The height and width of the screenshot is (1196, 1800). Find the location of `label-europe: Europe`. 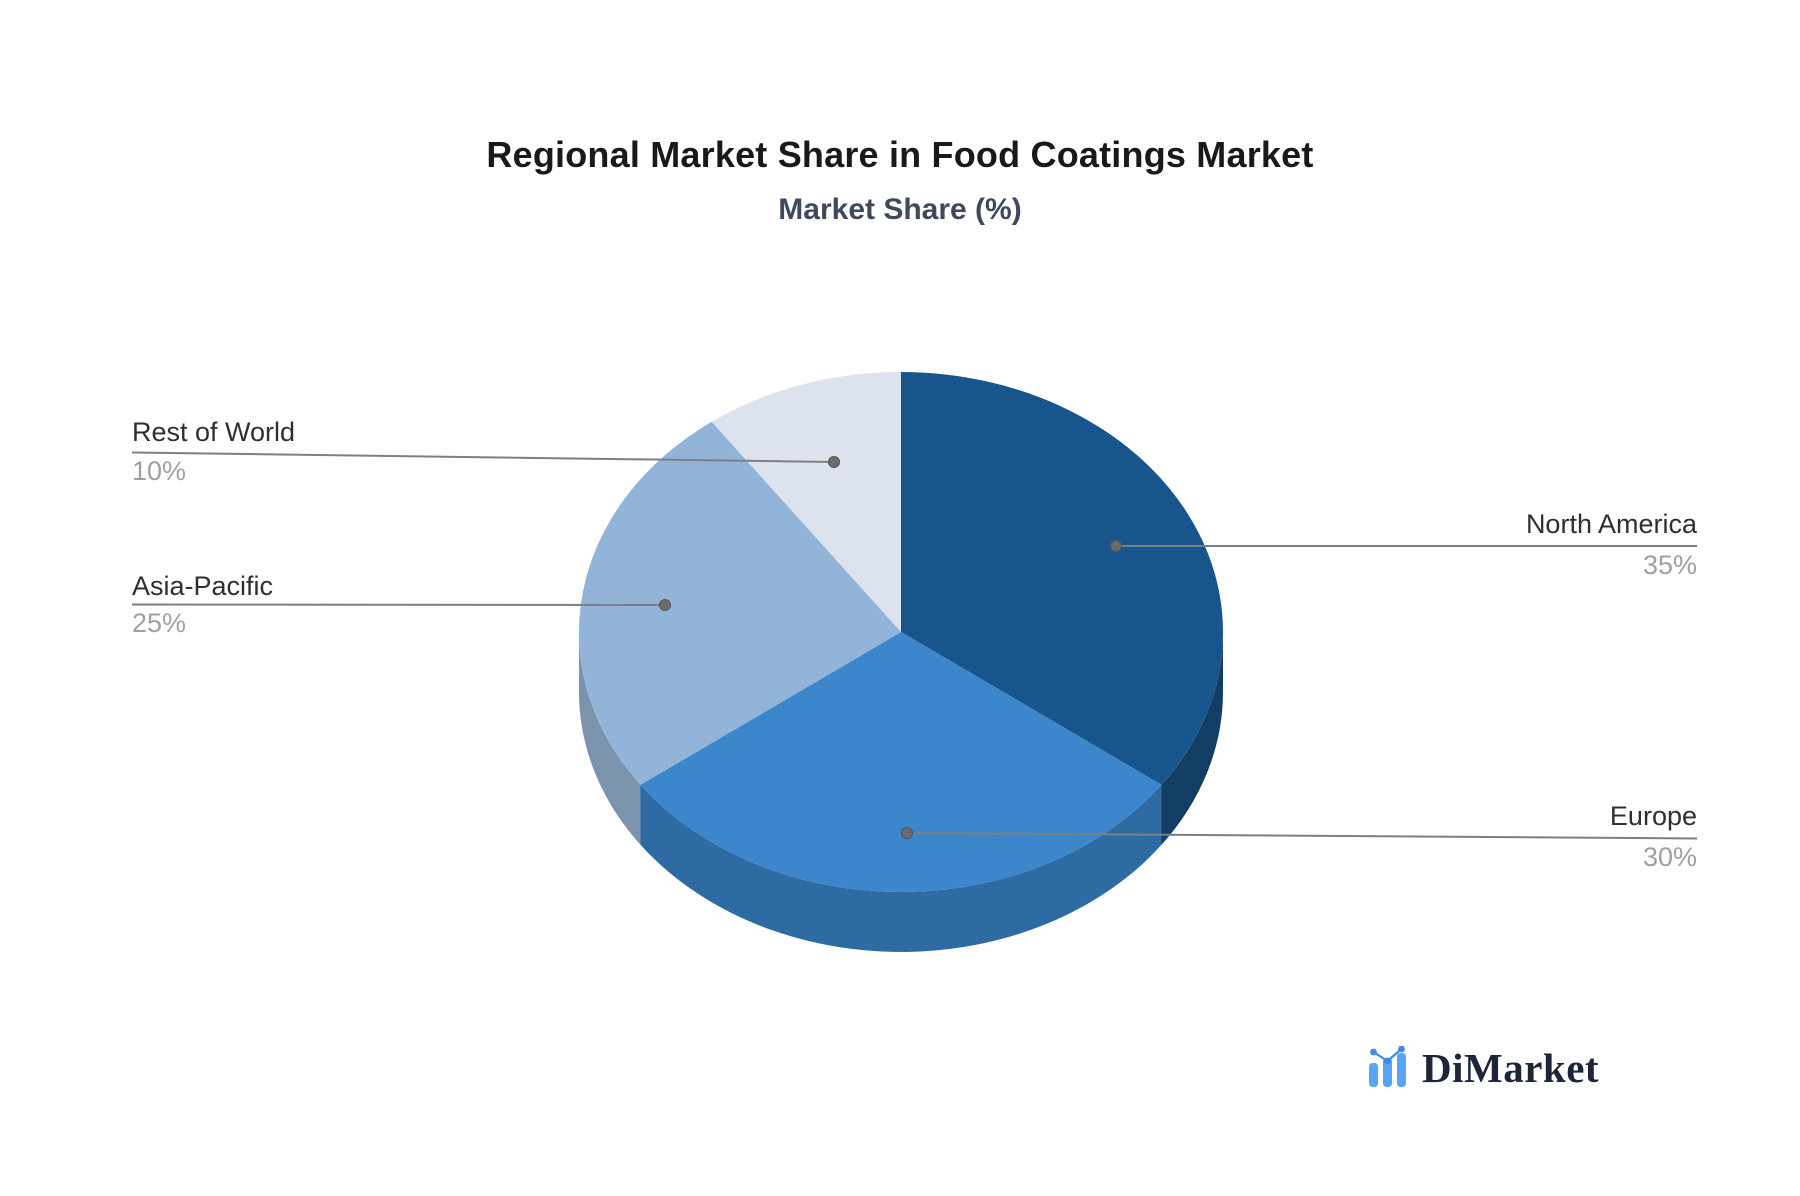

label-europe: Europe is located at coordinates (1653, 816).